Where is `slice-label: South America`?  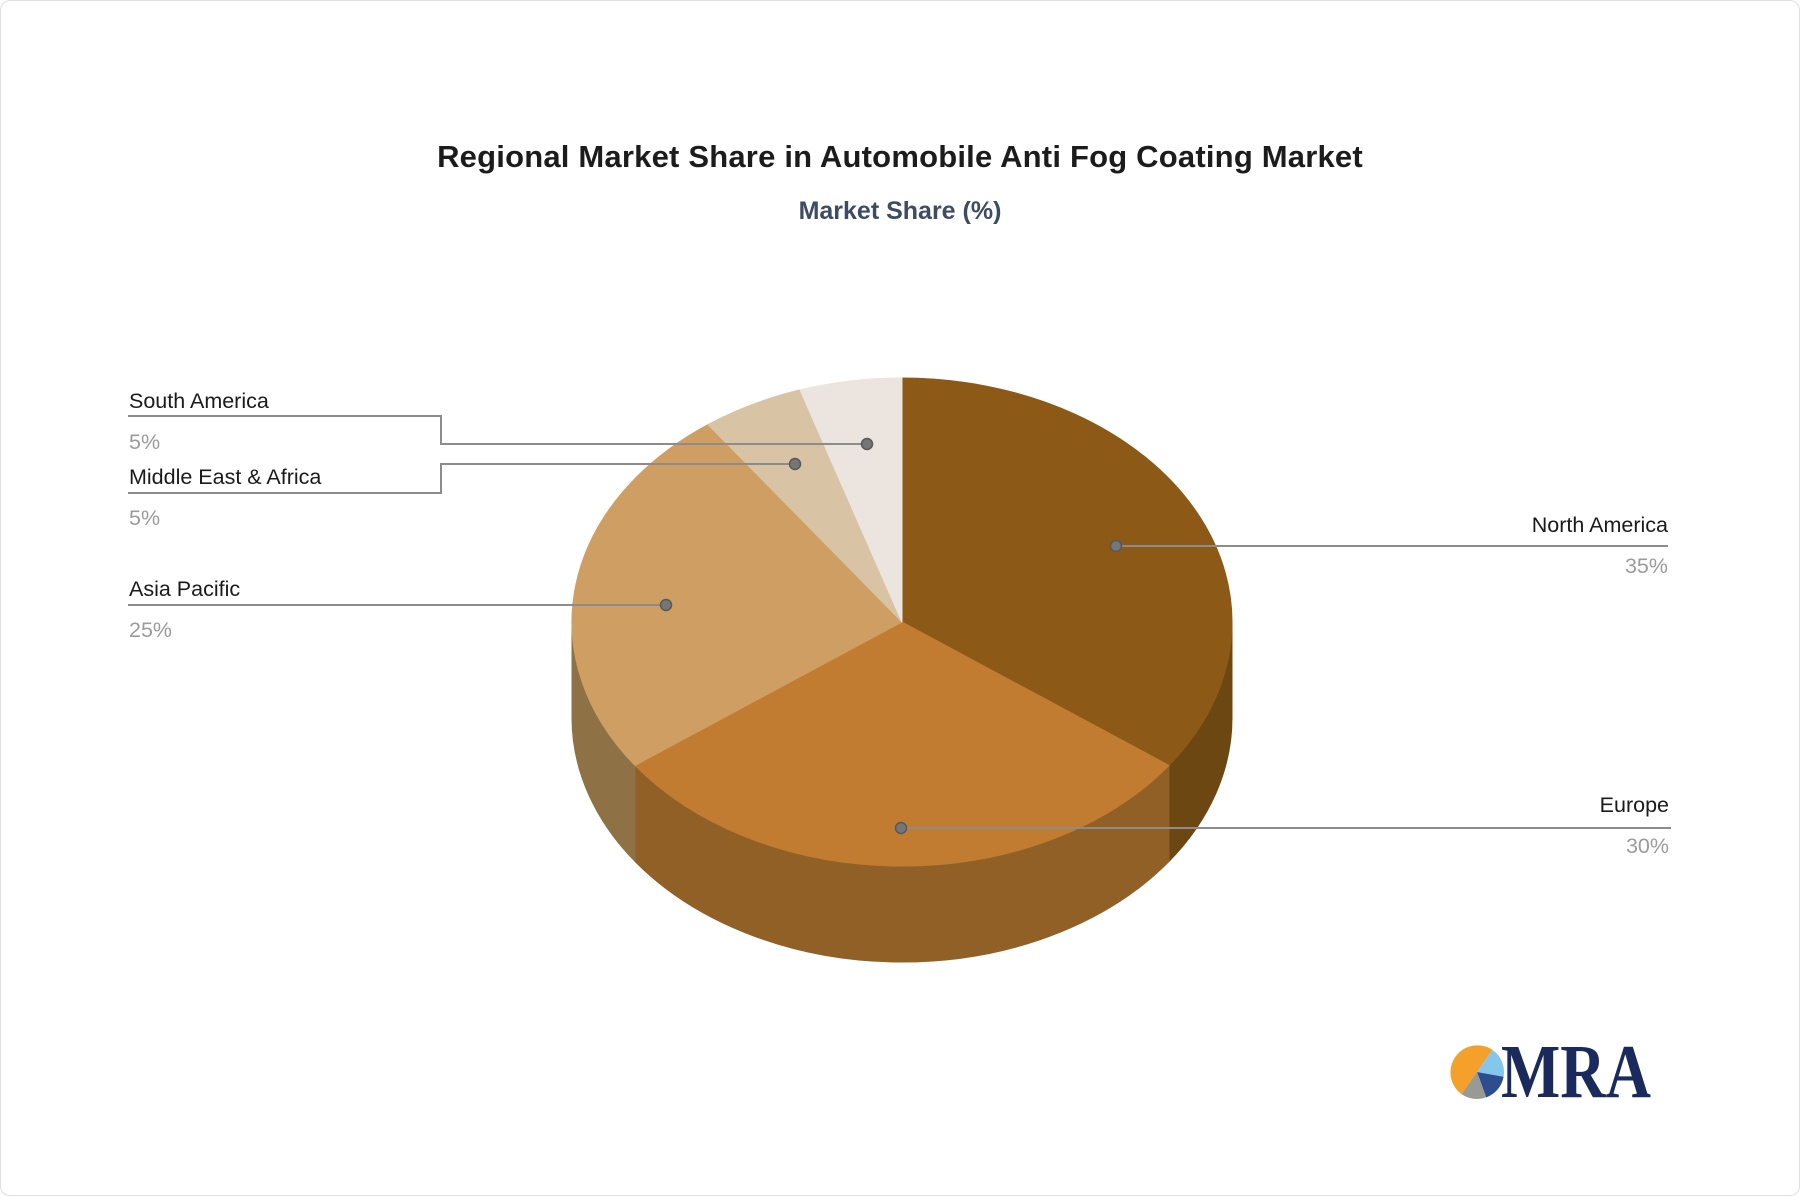
slice-label: South America is located at coordinates (199, 401).